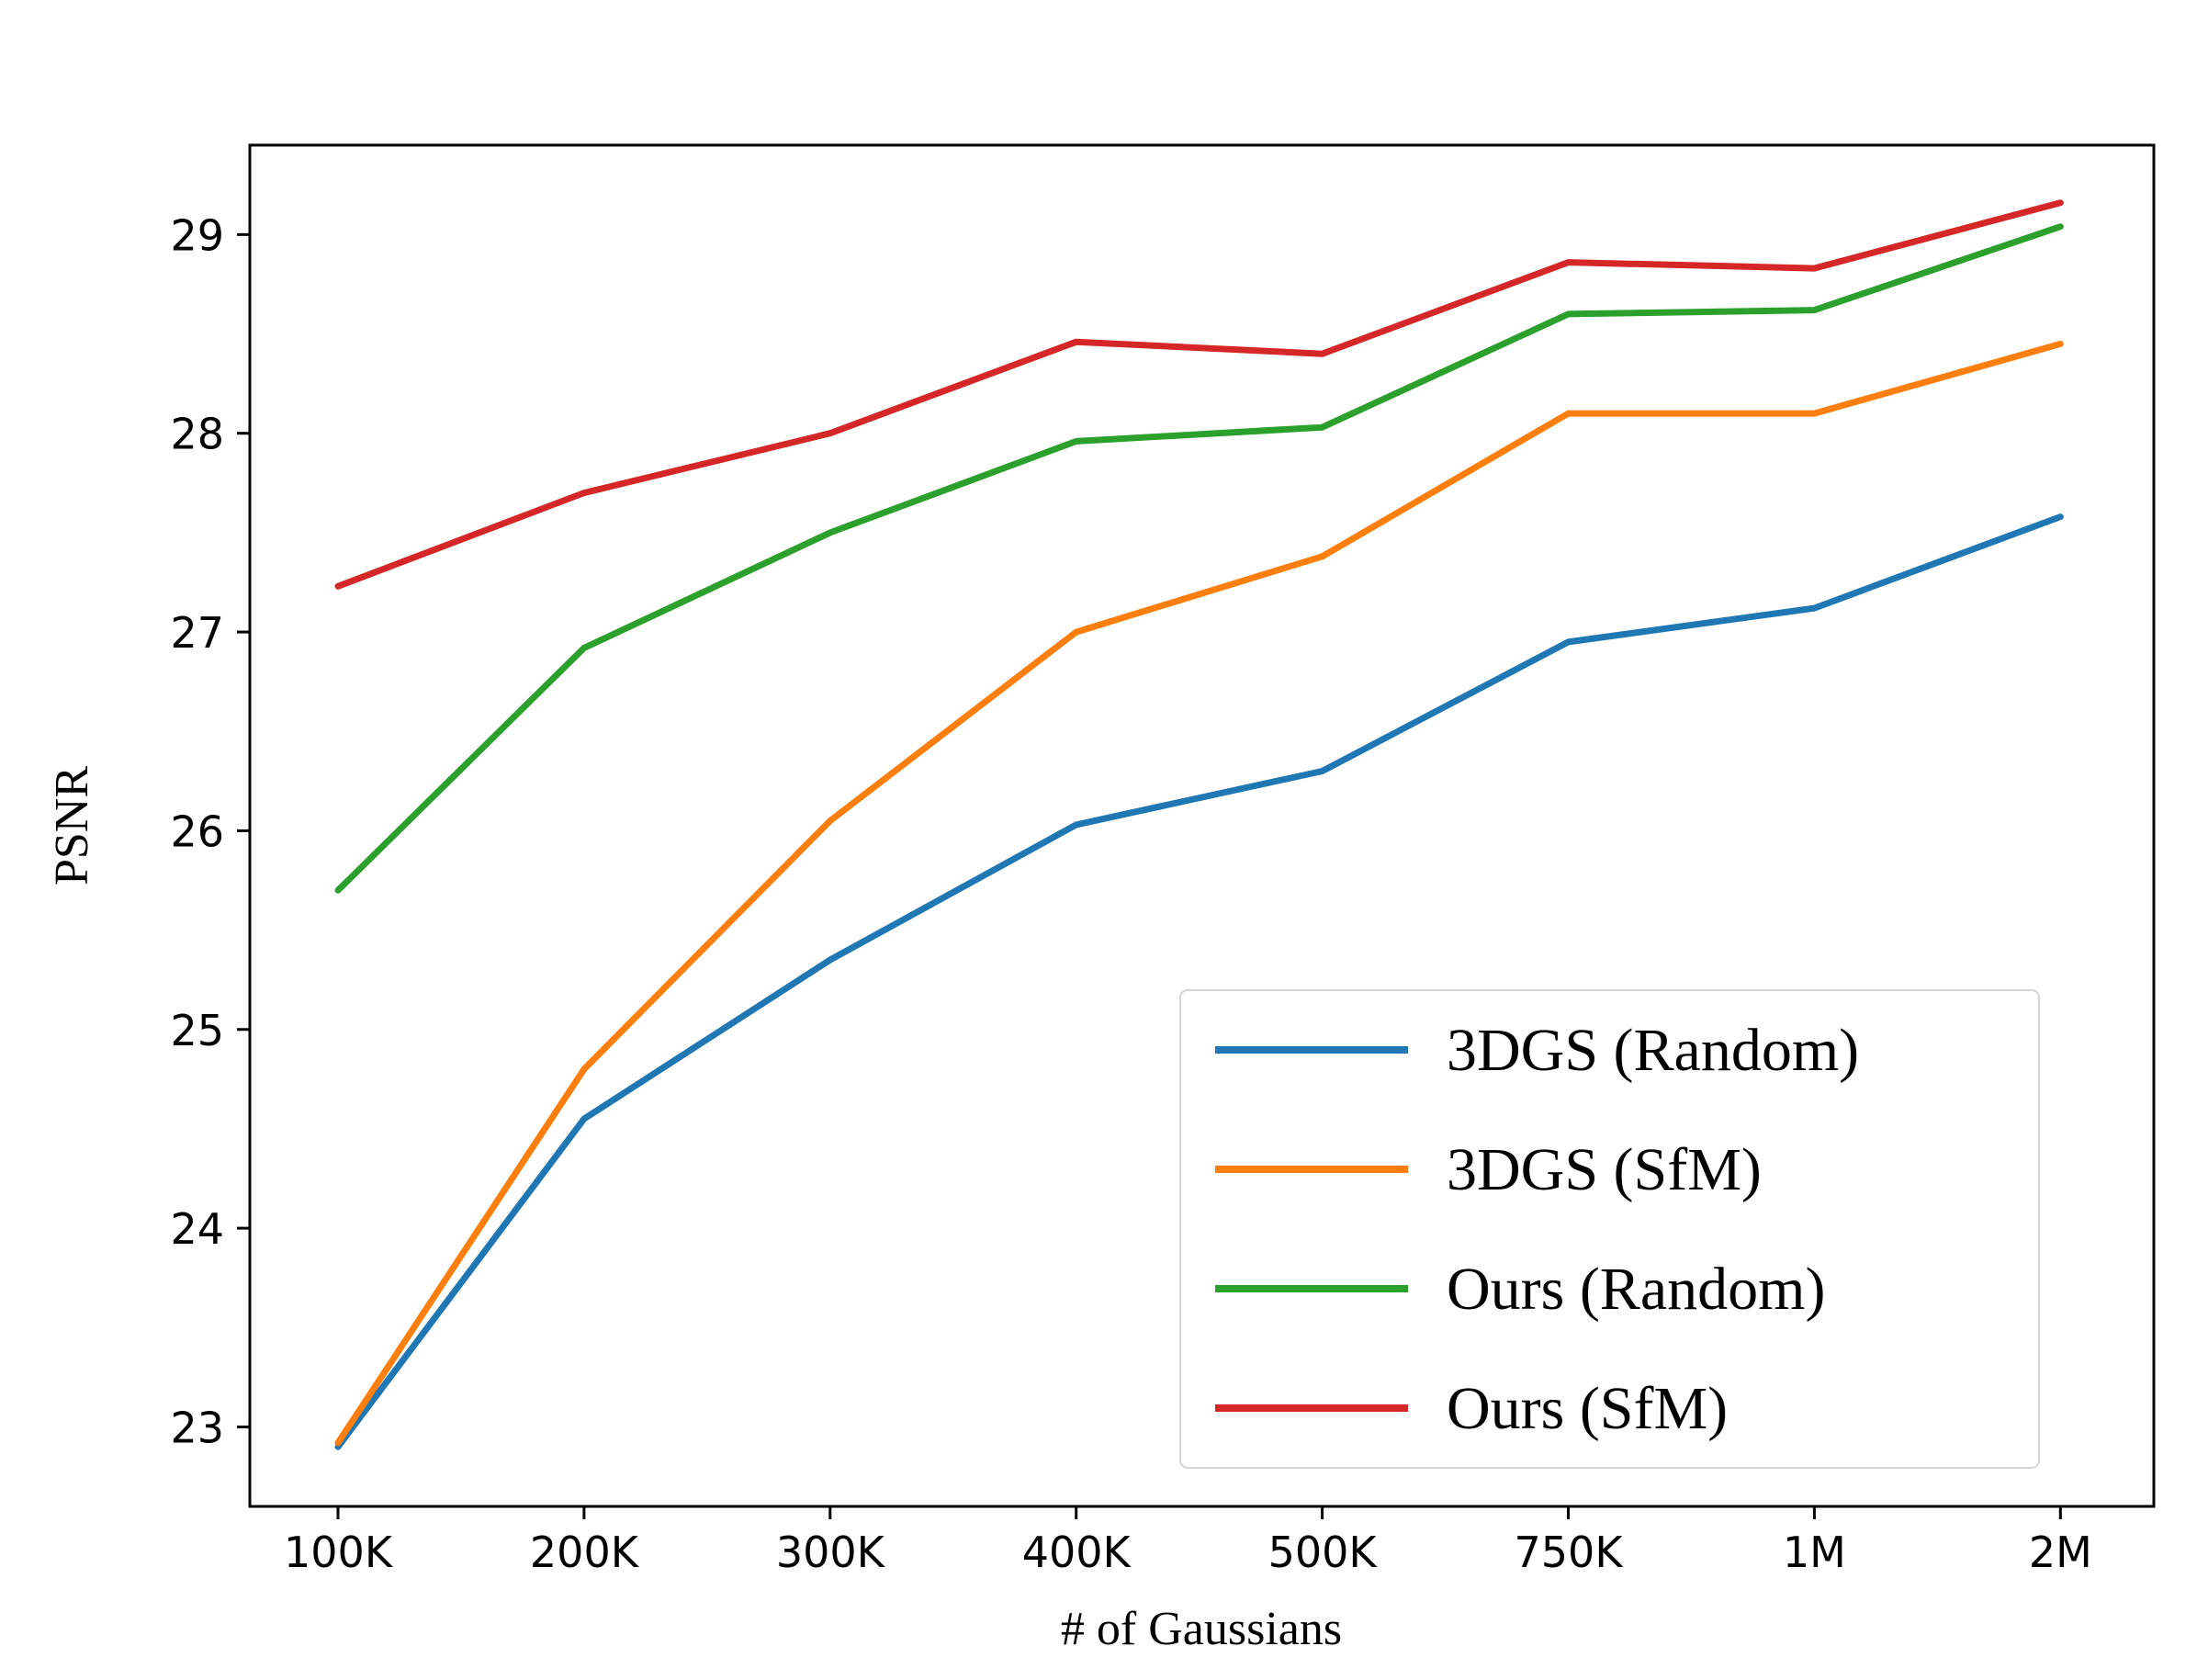 The height and width of the screenshot is (1680, 2197). Describe the element at coordinates (1323, 1552) in the screenshot. I see `x-tick-label: 500K` at that location.